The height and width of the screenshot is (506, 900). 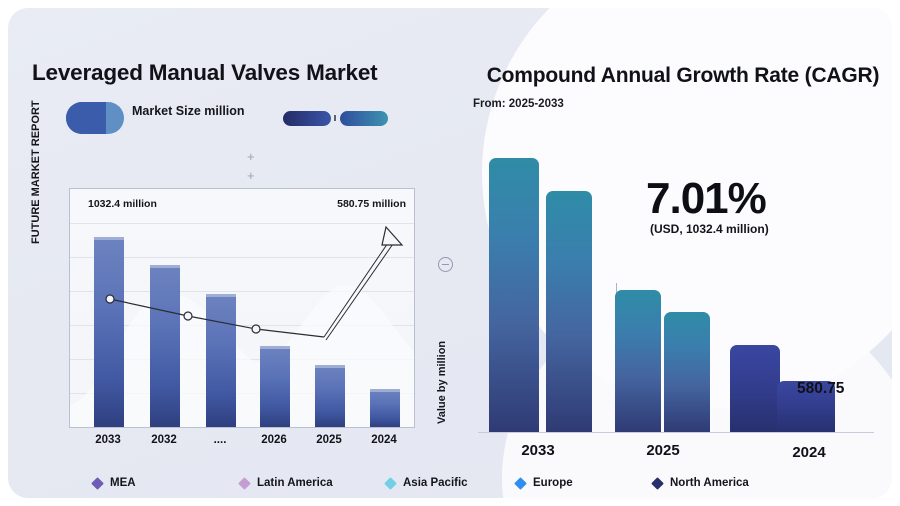 What do you see at coordinates (123, 483) in the screenshot?
I see `legend-label: MEA` at bounding box center [123, 483].